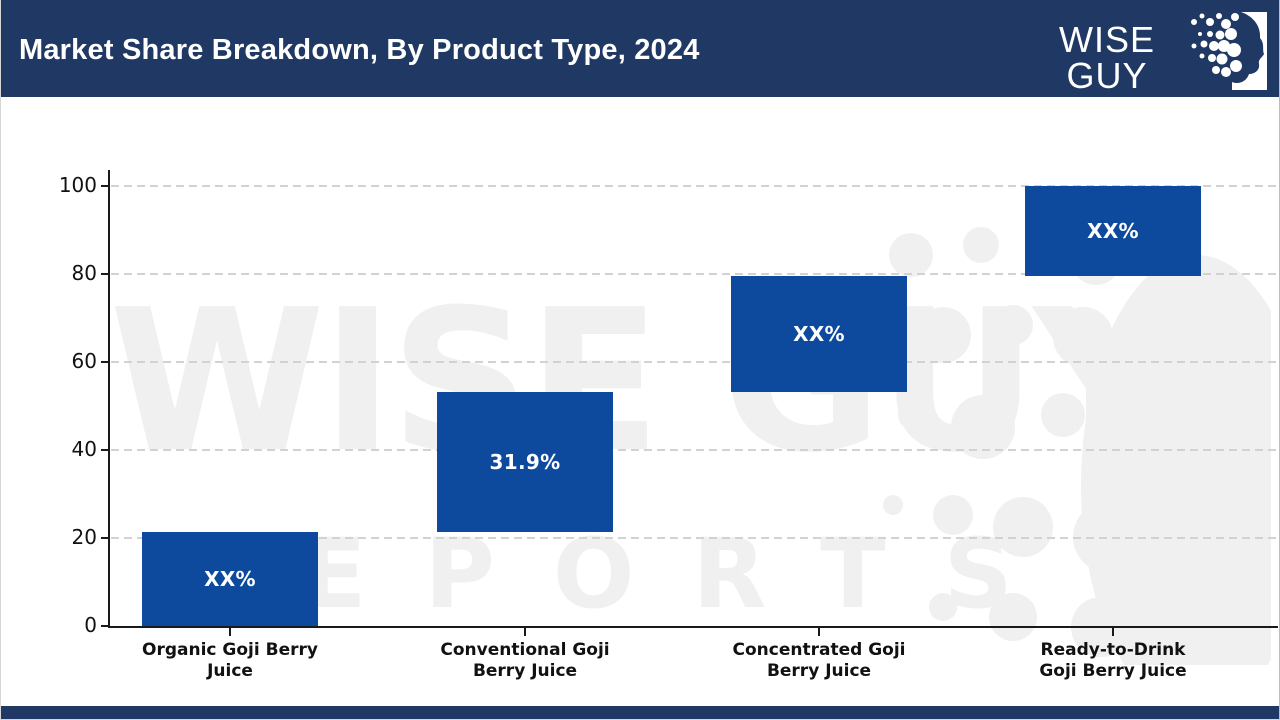  Describe the element at coordinates (84, 273) in the screenshot. I see `y-tick-label: 80` at that location.